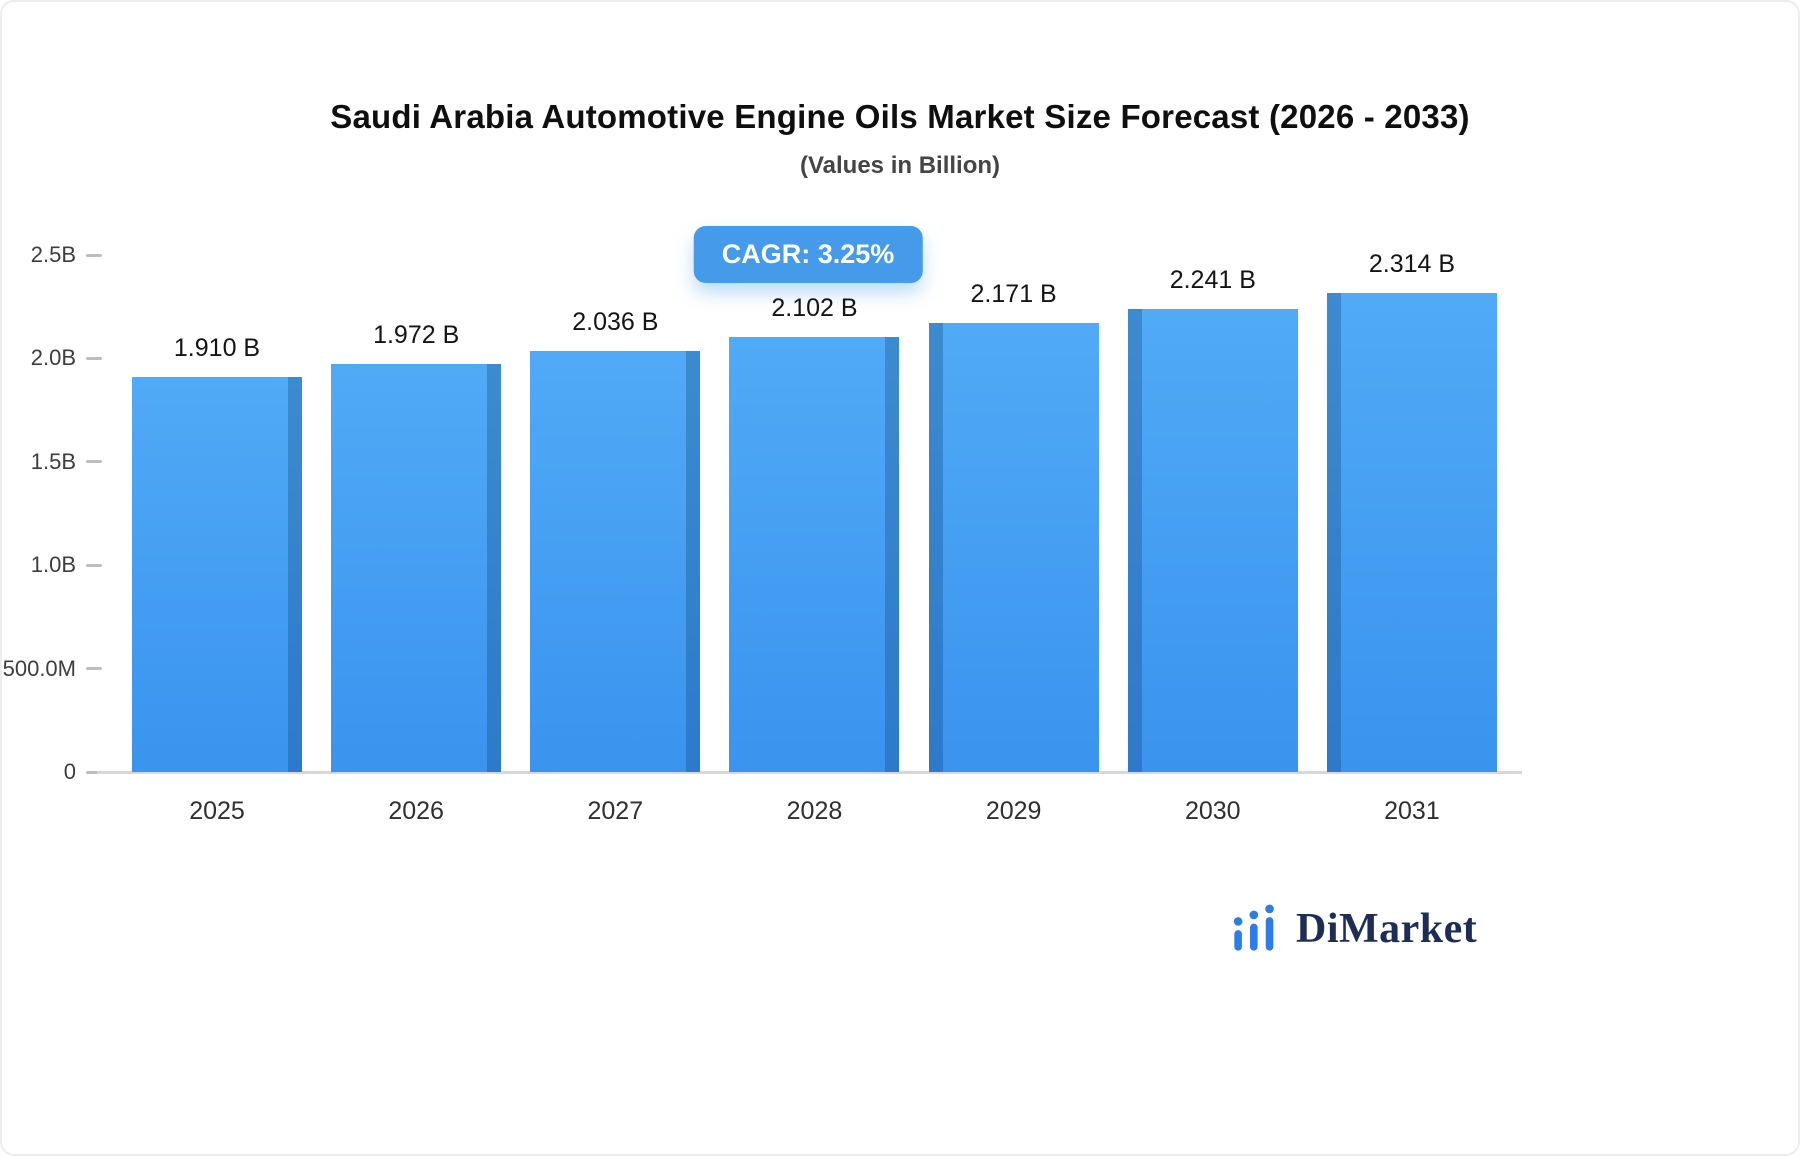 Image resolution: width=1800 pixels, height=1156 pixels. Describe the element at coordinates (1387, 929) in the screenshot. I see `brand-logo-text: DiMarket` at that location.